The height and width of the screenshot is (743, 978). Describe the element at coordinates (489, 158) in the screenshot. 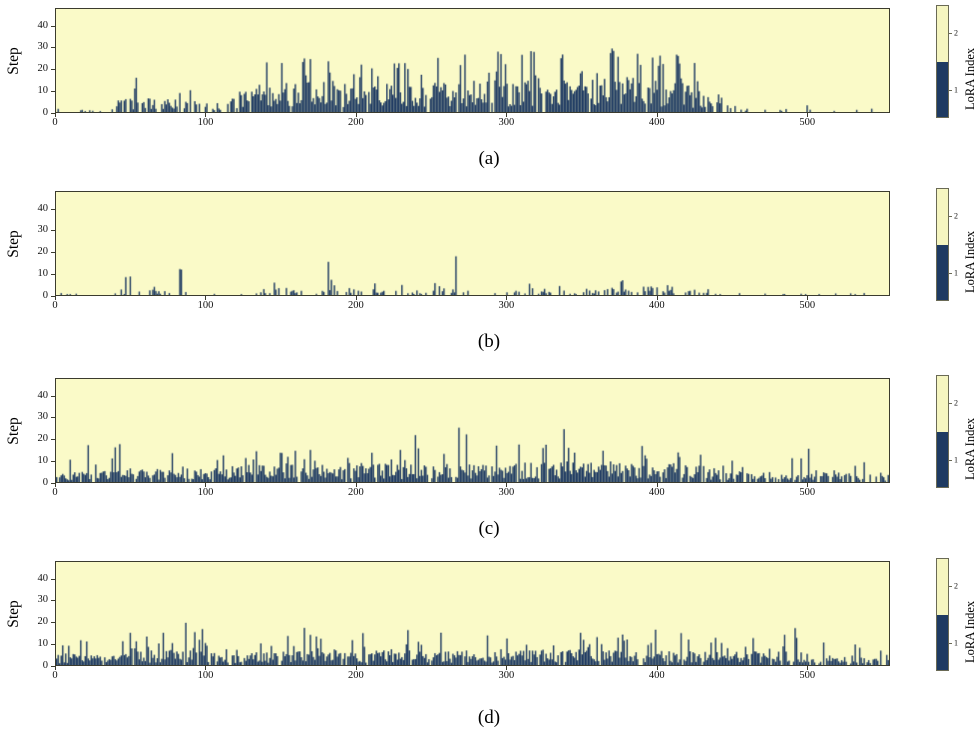

I see `panel-caption-a: (a)` at that location.